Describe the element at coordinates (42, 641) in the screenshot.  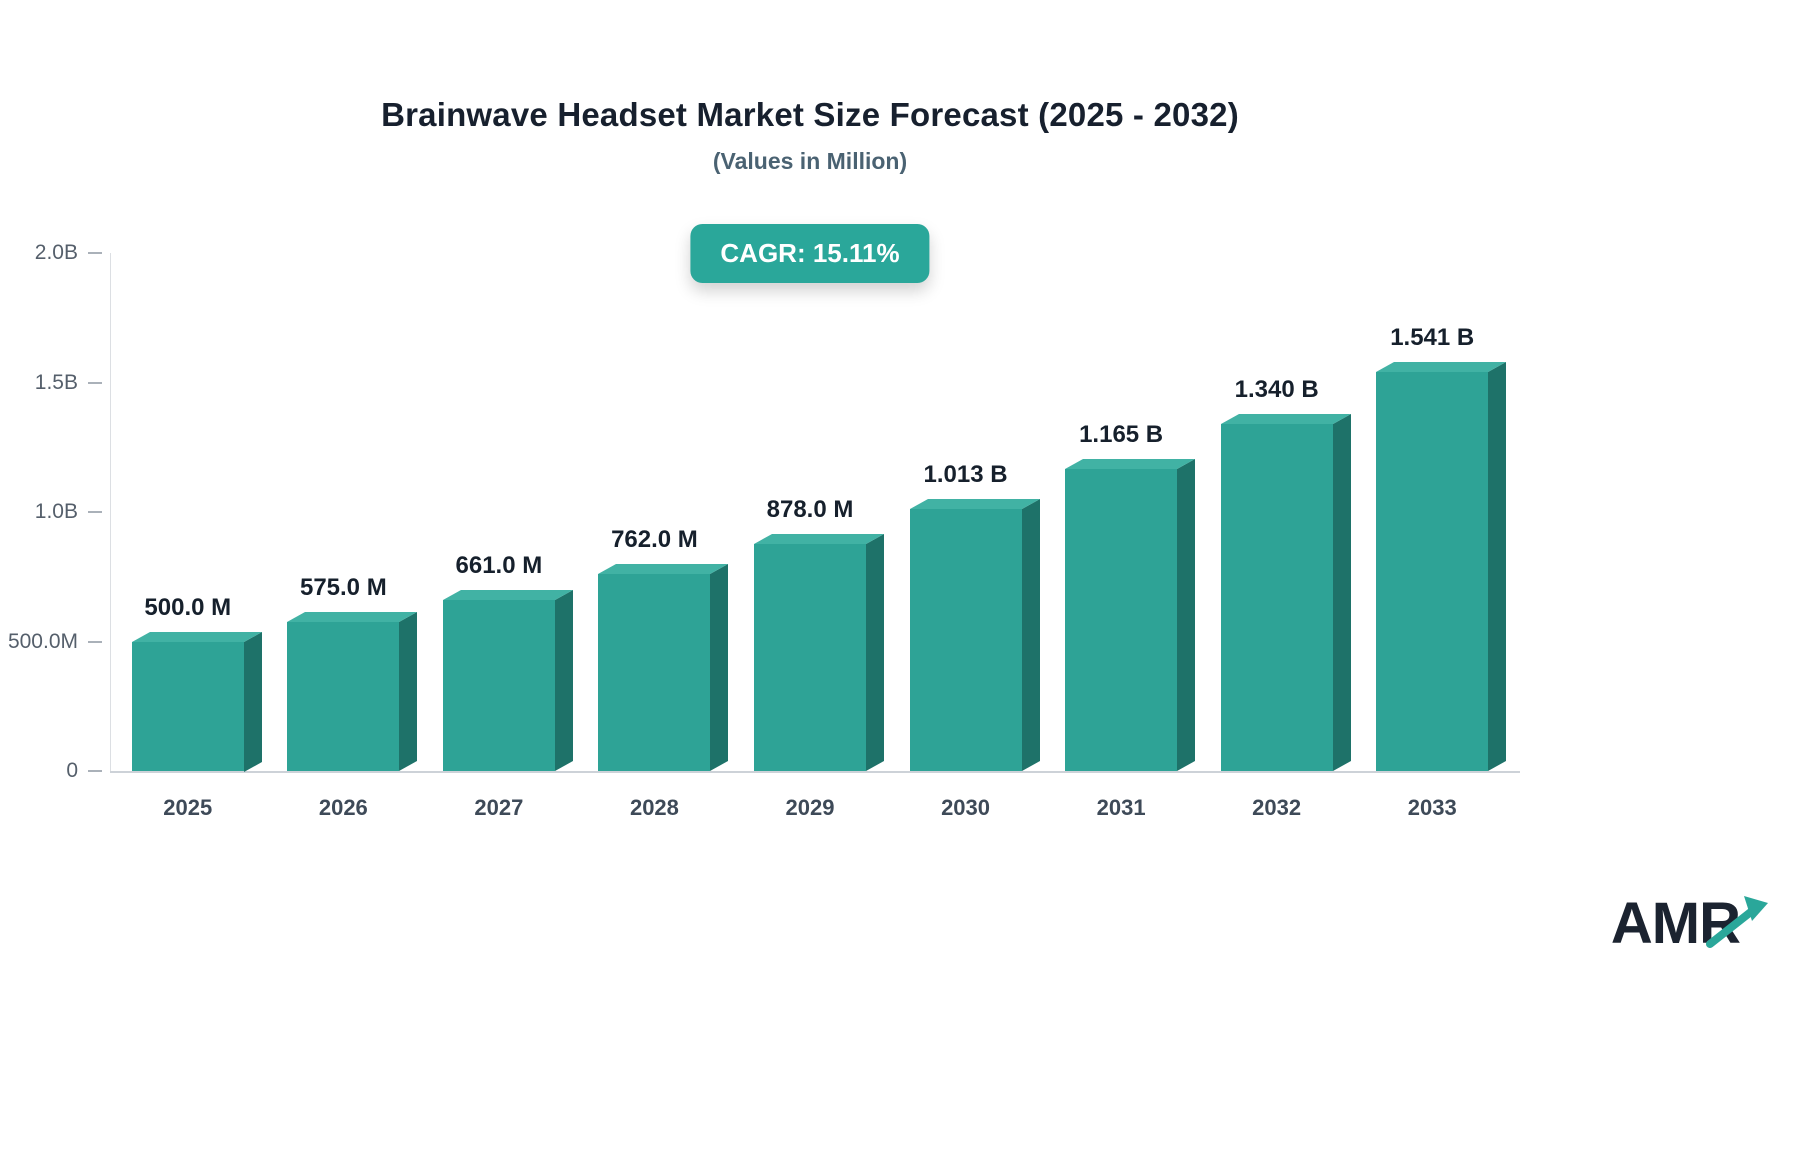
I see `y-tick-label: 500.0M` at that location.